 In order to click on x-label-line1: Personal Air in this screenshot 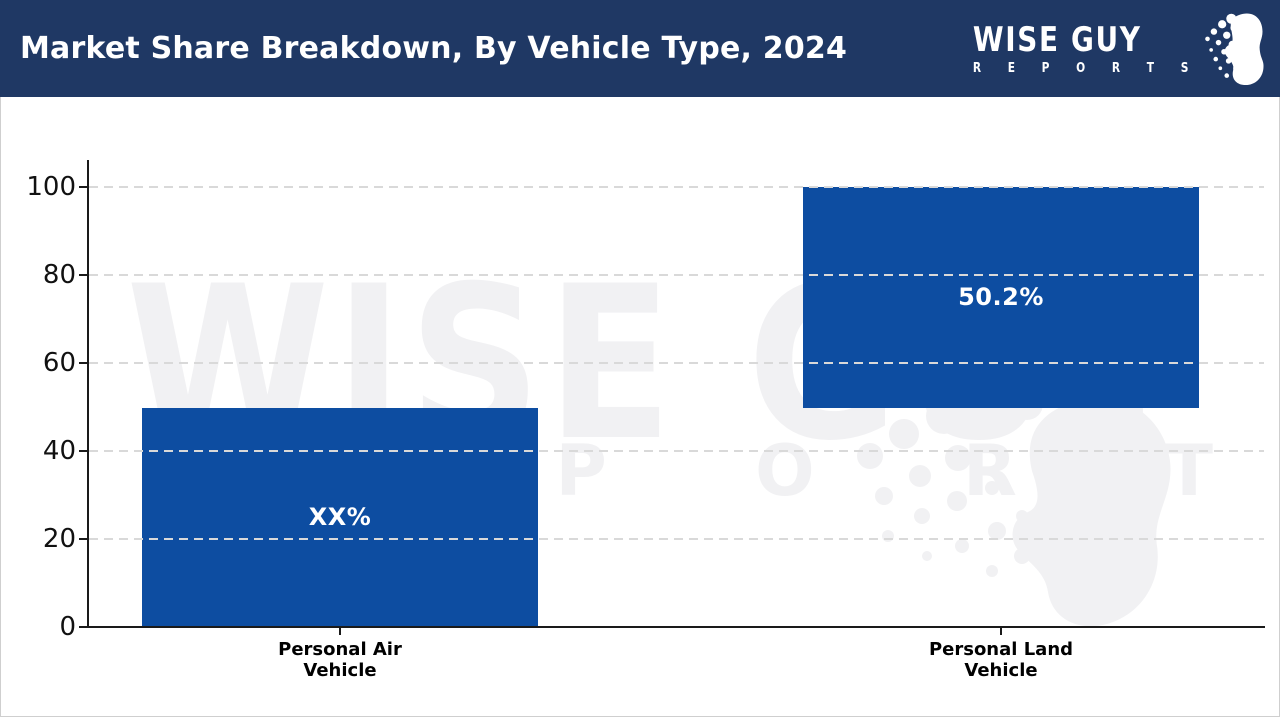, I will do `click(340, 649)`.